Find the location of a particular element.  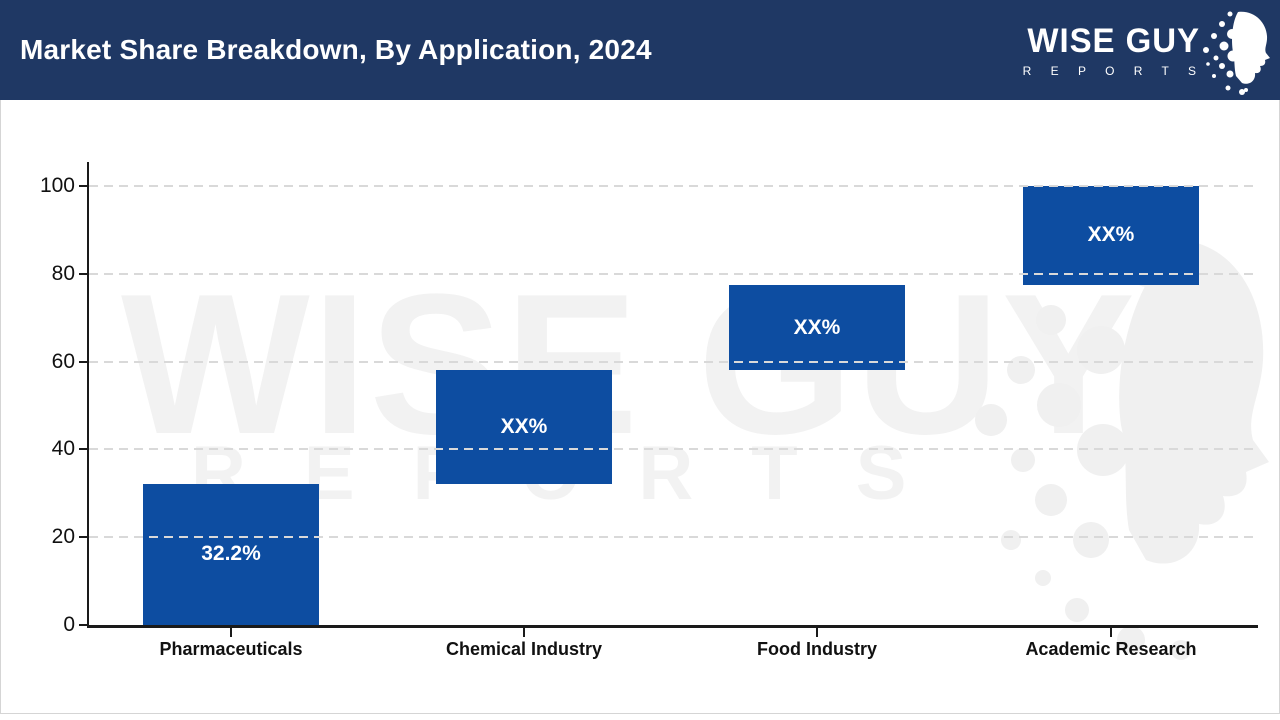

bar-value-label-academic-research: XX% is located at coordinates (1111, 235).